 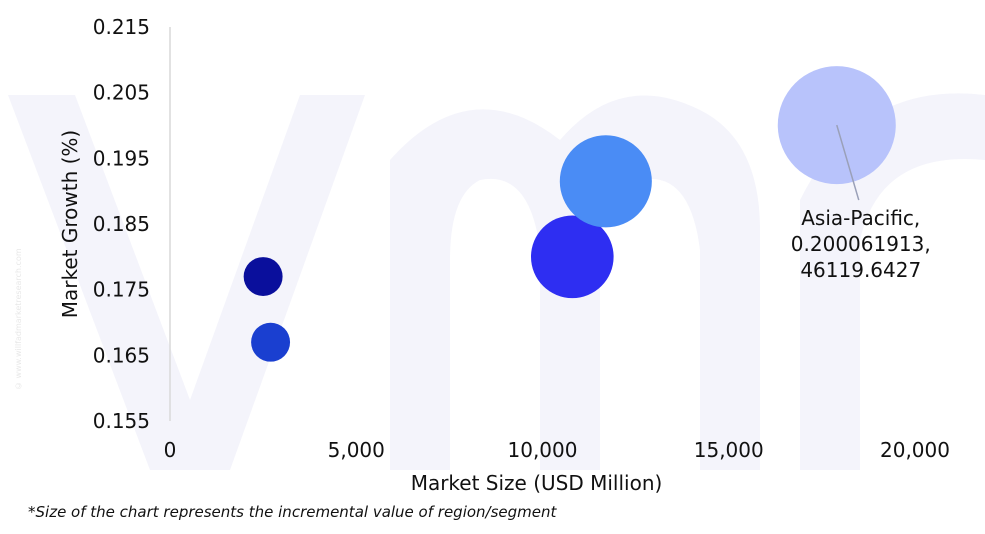 I want to click on data-label: 0.200061913,, so click(x=861, y=244).